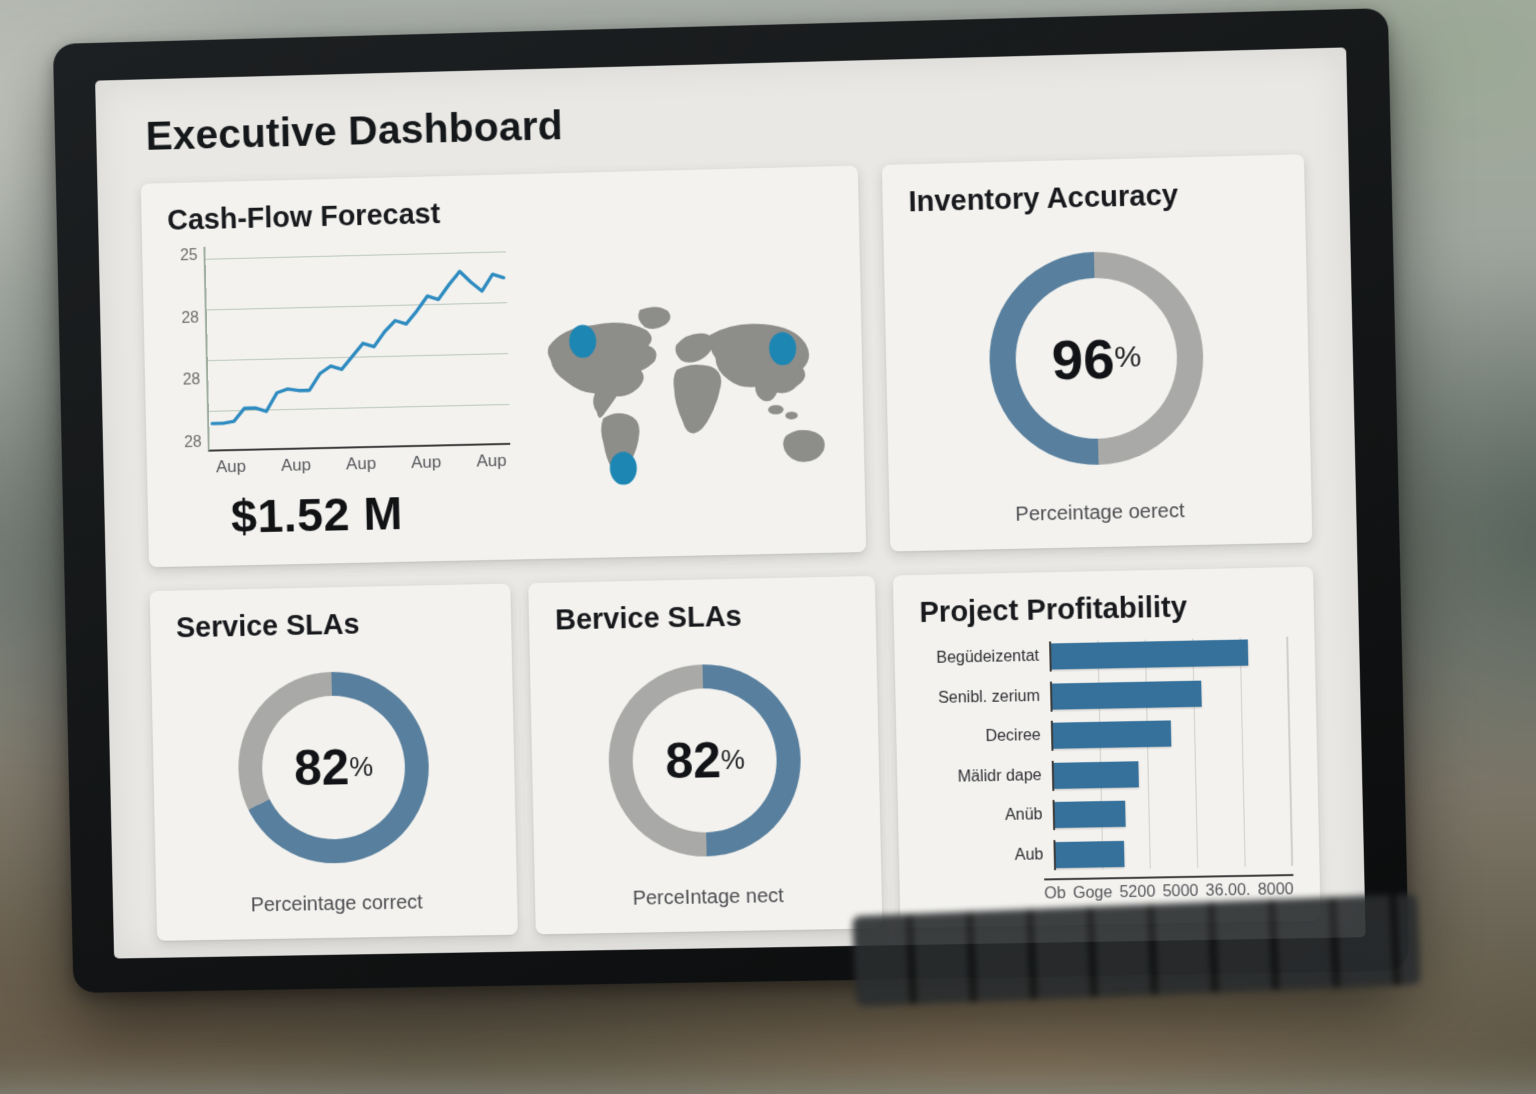 This screenshot has width=1536, height=1094. What do you see at coordinates (354, 130) in the screenshot?
I see `page-title: Executive Dashboard` at bounding box center [354, 130].